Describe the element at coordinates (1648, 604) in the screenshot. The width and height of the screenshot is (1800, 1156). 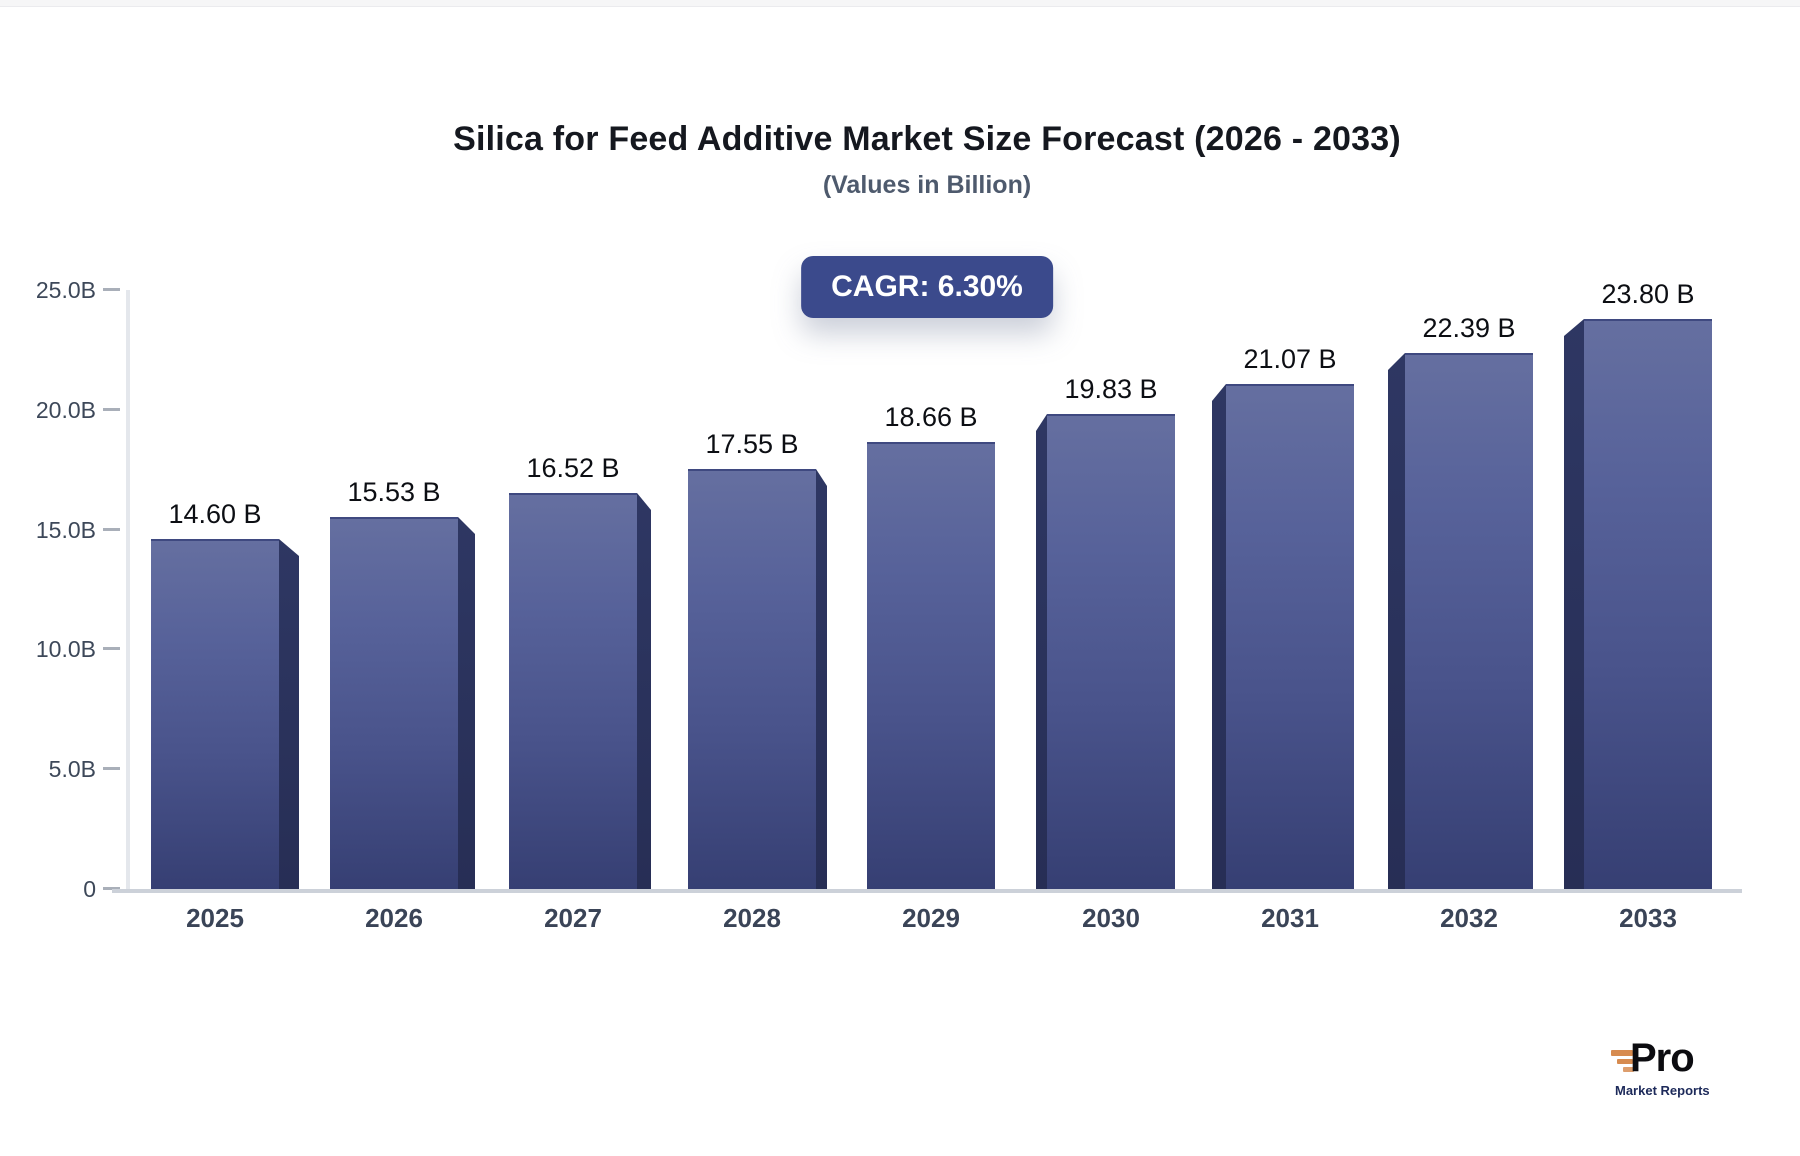
I see `bar-2033` at that location.